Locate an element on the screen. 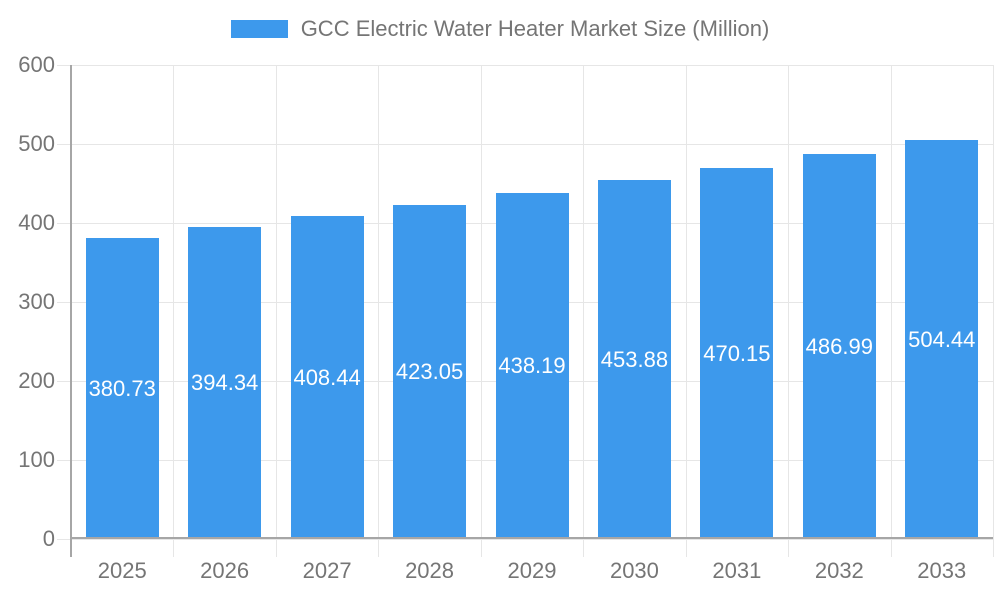 The width and height of the screenshot is (1000, 600). bar-value-label: 470.15 is located at coordinates (737, 353).